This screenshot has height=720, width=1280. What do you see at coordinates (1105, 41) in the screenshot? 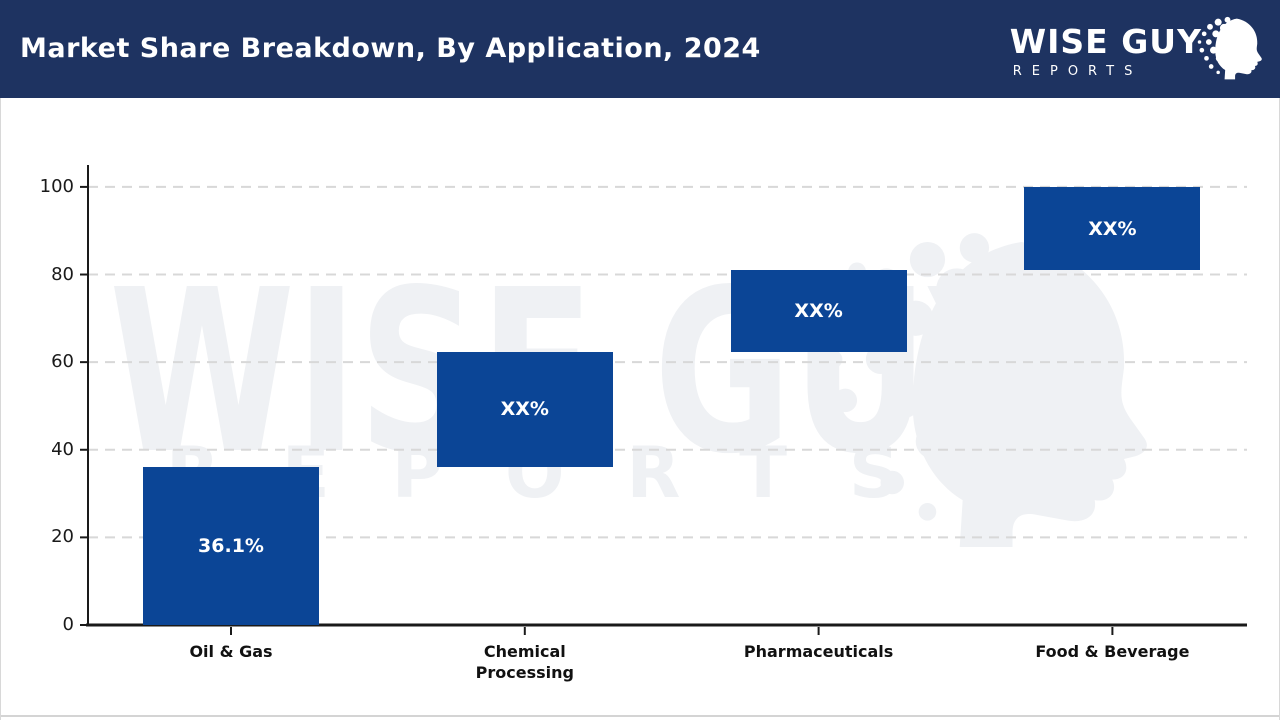
I see `brand-name: WISE GUY` at bounding box center [1105, 41].